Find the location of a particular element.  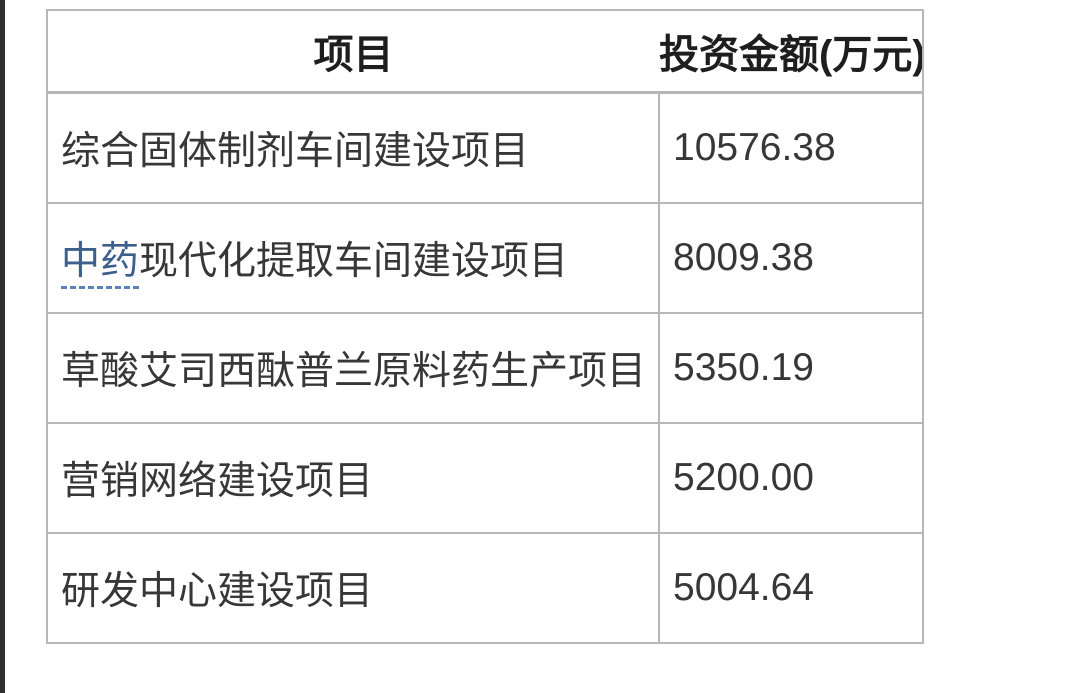

table-row: 中药现代化提取车间建设项目 8009.38 is located at coordinates (485, 258).